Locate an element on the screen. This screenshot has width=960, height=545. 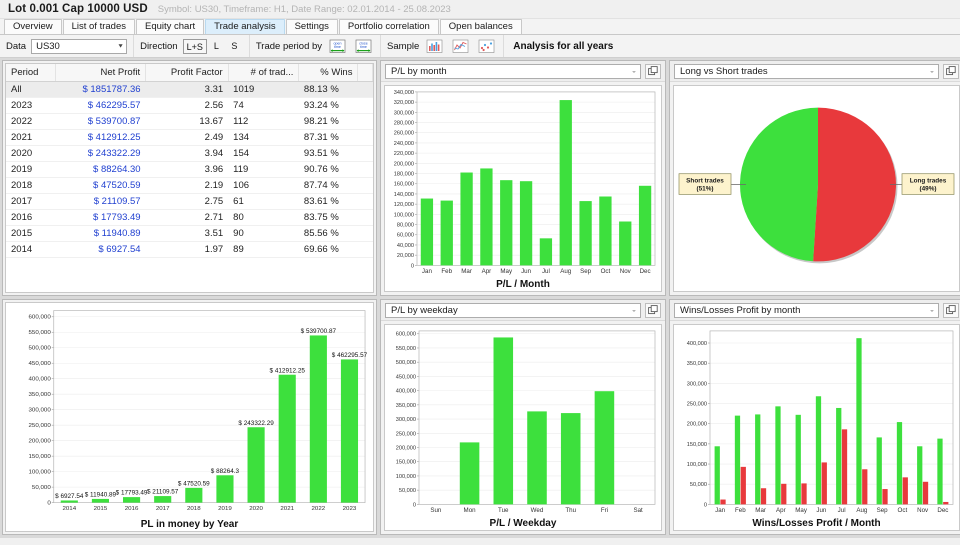
direction-option-l: L is located at coordinates (216, 45).